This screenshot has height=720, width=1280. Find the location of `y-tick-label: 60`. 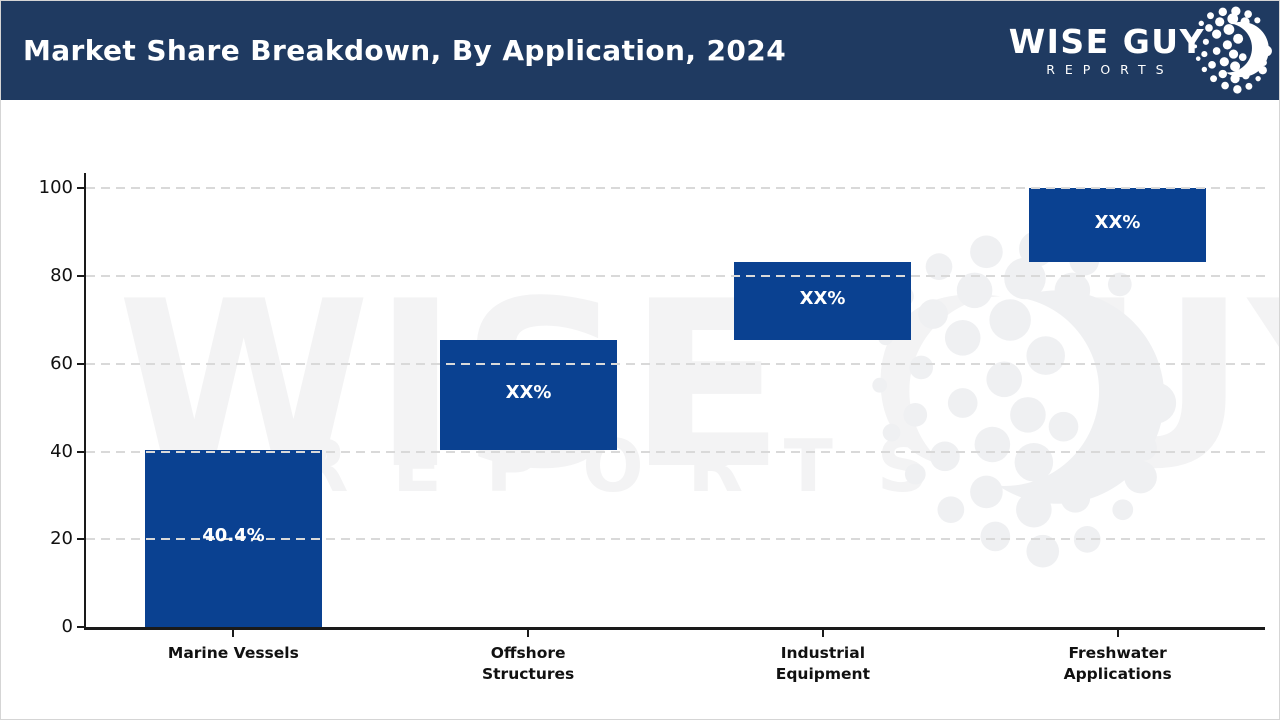

y-tick-label: 60 is located at coordinates (61, 363).